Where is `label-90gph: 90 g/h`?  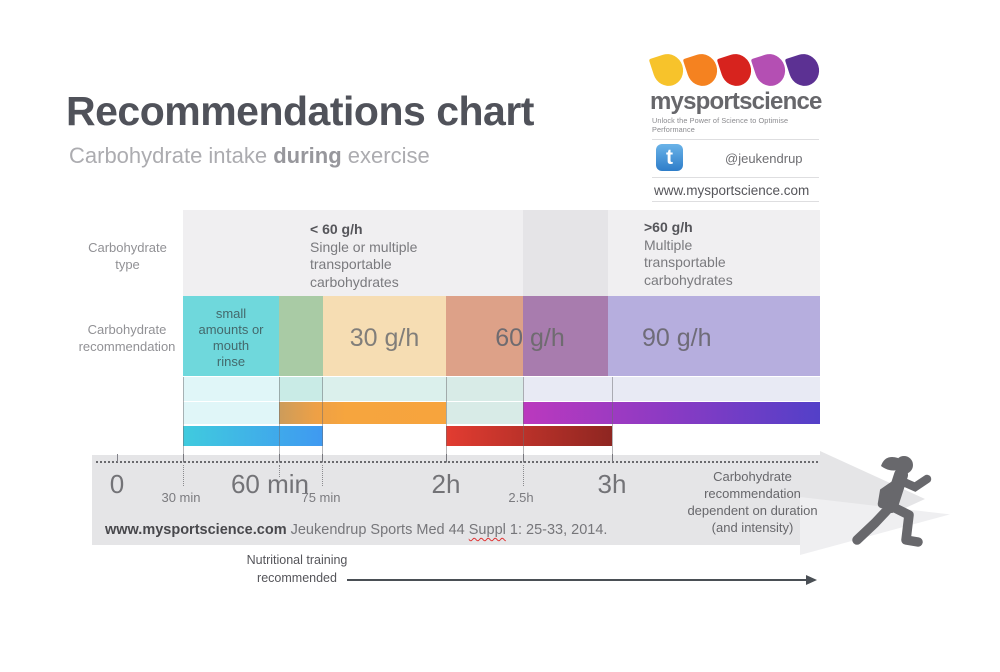 label-90gph: 90 g/h is located at coordinates (677, 338).